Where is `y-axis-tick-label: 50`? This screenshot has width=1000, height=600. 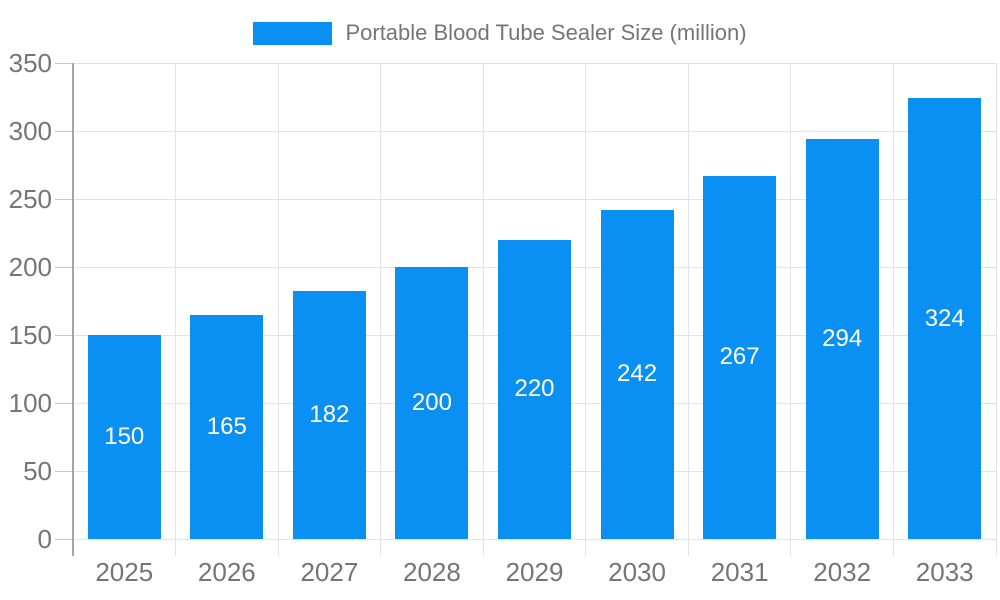
y-axis-tick-label: 50 is located at coordinates (37, 471).